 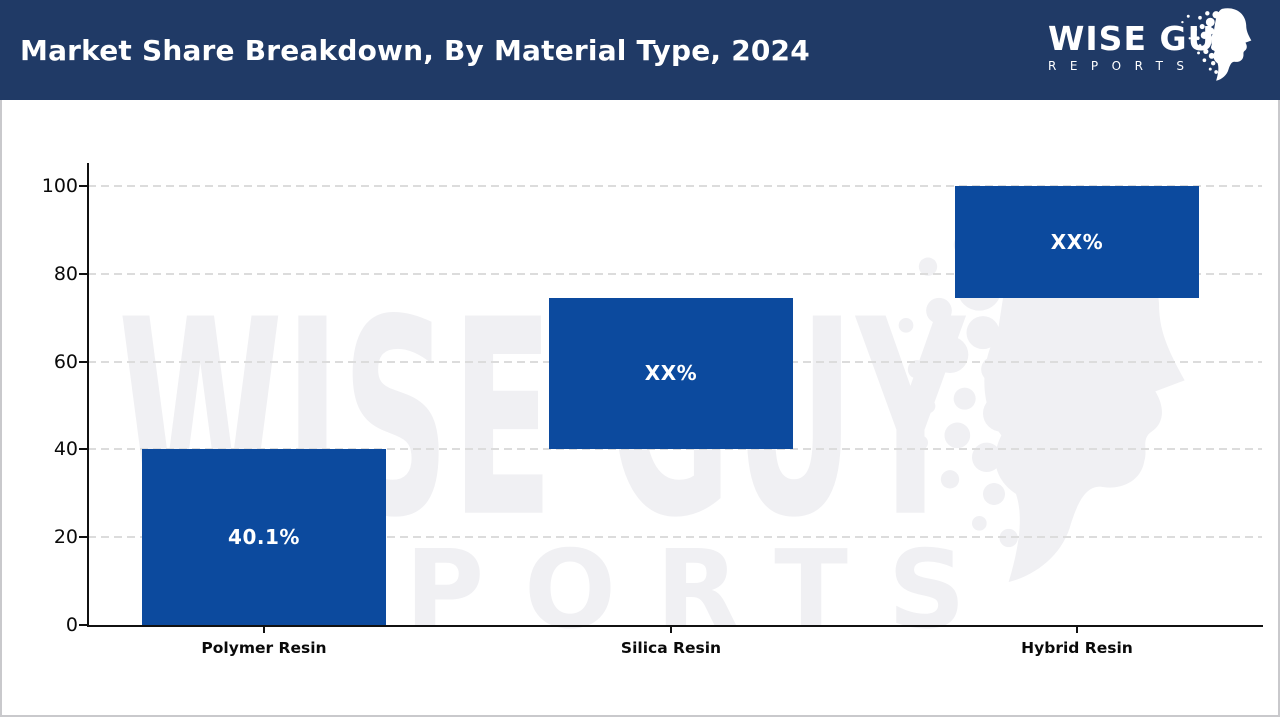 What do you see at coordinates (65, 361) in the screenshot?
I see `y-tick-label-60: 60` at bounding box center [65, 361].